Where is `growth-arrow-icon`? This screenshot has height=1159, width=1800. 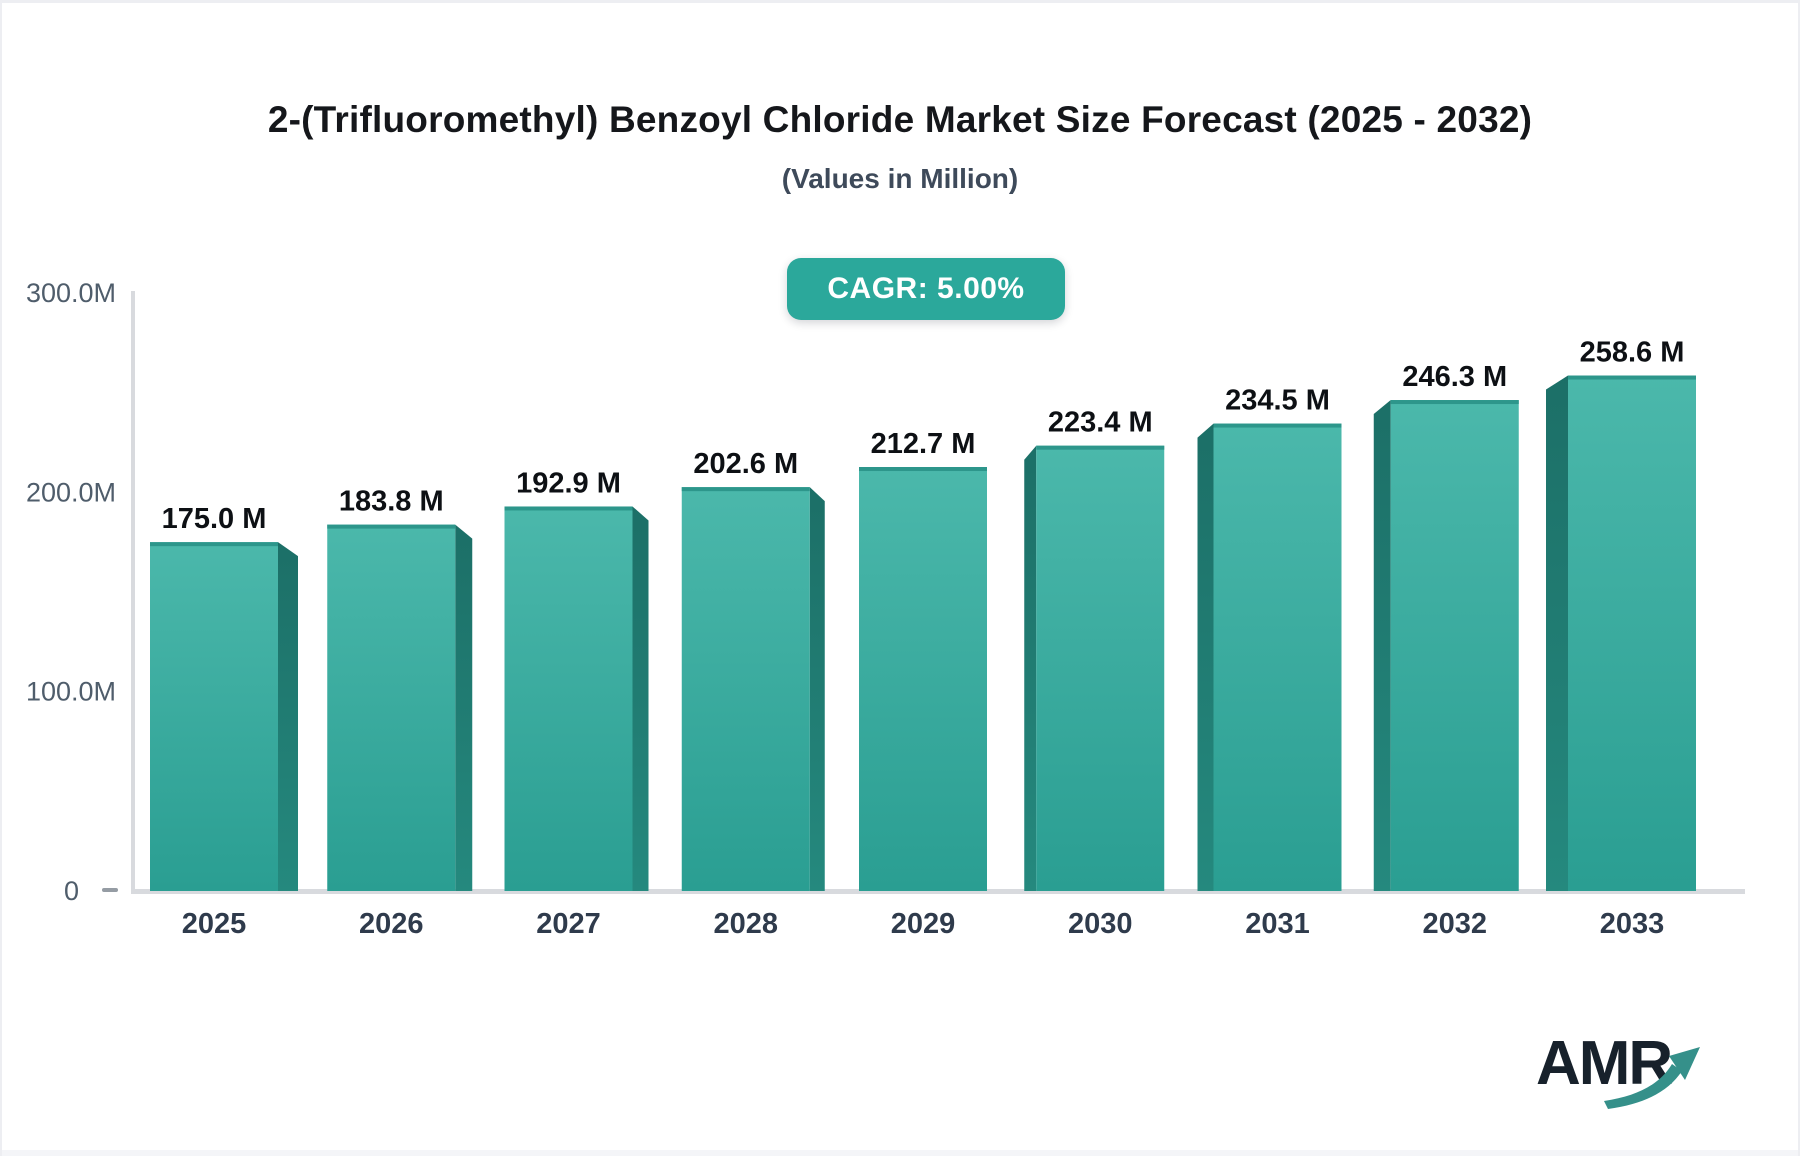
growth-arrow-icon is located at coordinates (1652, 1078).